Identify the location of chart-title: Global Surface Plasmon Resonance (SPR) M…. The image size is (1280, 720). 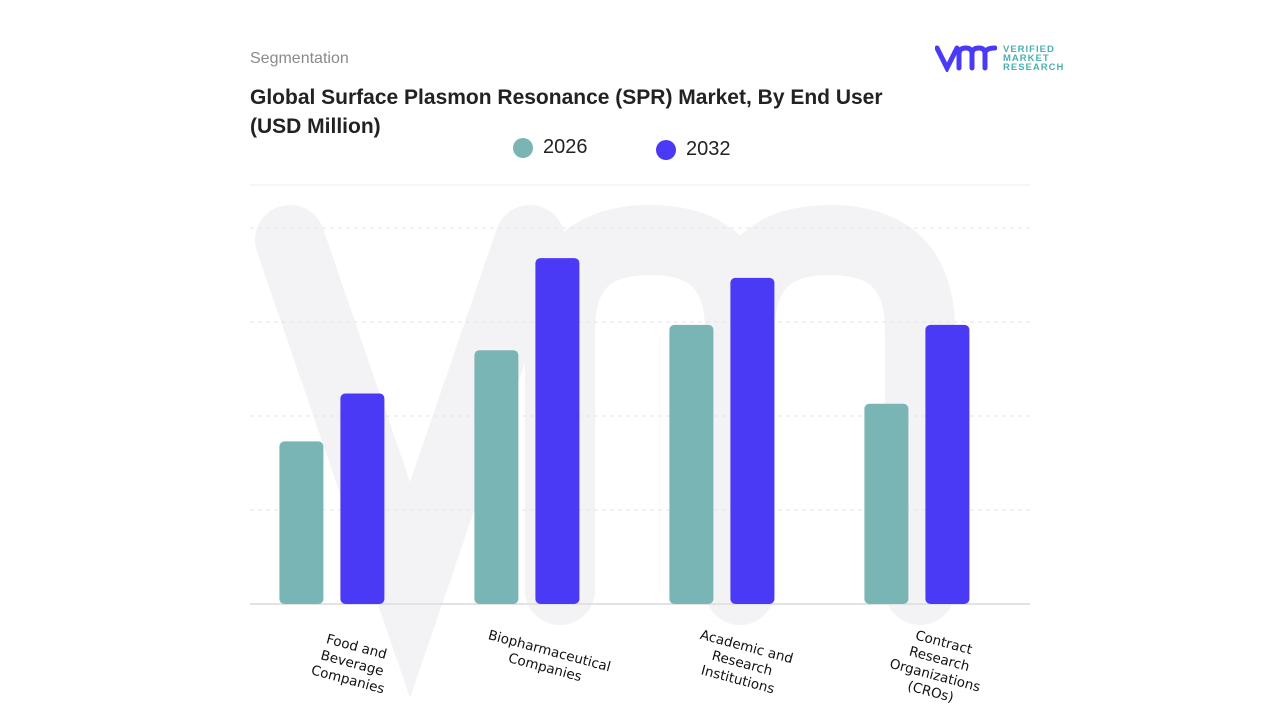
(566, 112).